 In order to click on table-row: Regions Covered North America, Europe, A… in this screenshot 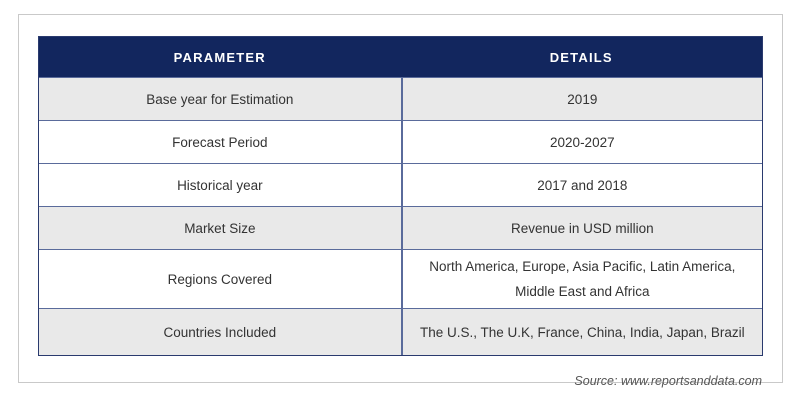, I will do `click(400, 278)`.